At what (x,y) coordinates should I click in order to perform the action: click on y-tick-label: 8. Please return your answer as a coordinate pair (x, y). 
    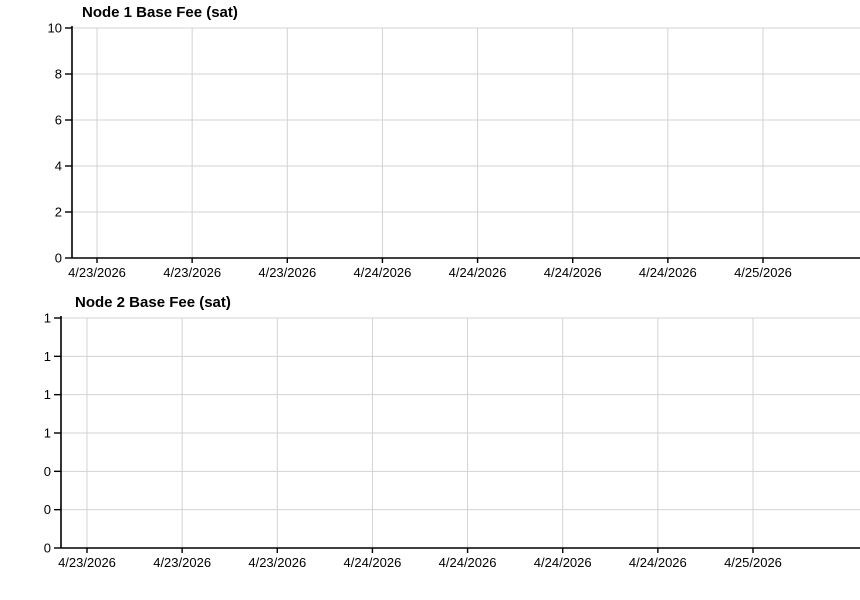
    Looking at the image, I should click on (58, 74).